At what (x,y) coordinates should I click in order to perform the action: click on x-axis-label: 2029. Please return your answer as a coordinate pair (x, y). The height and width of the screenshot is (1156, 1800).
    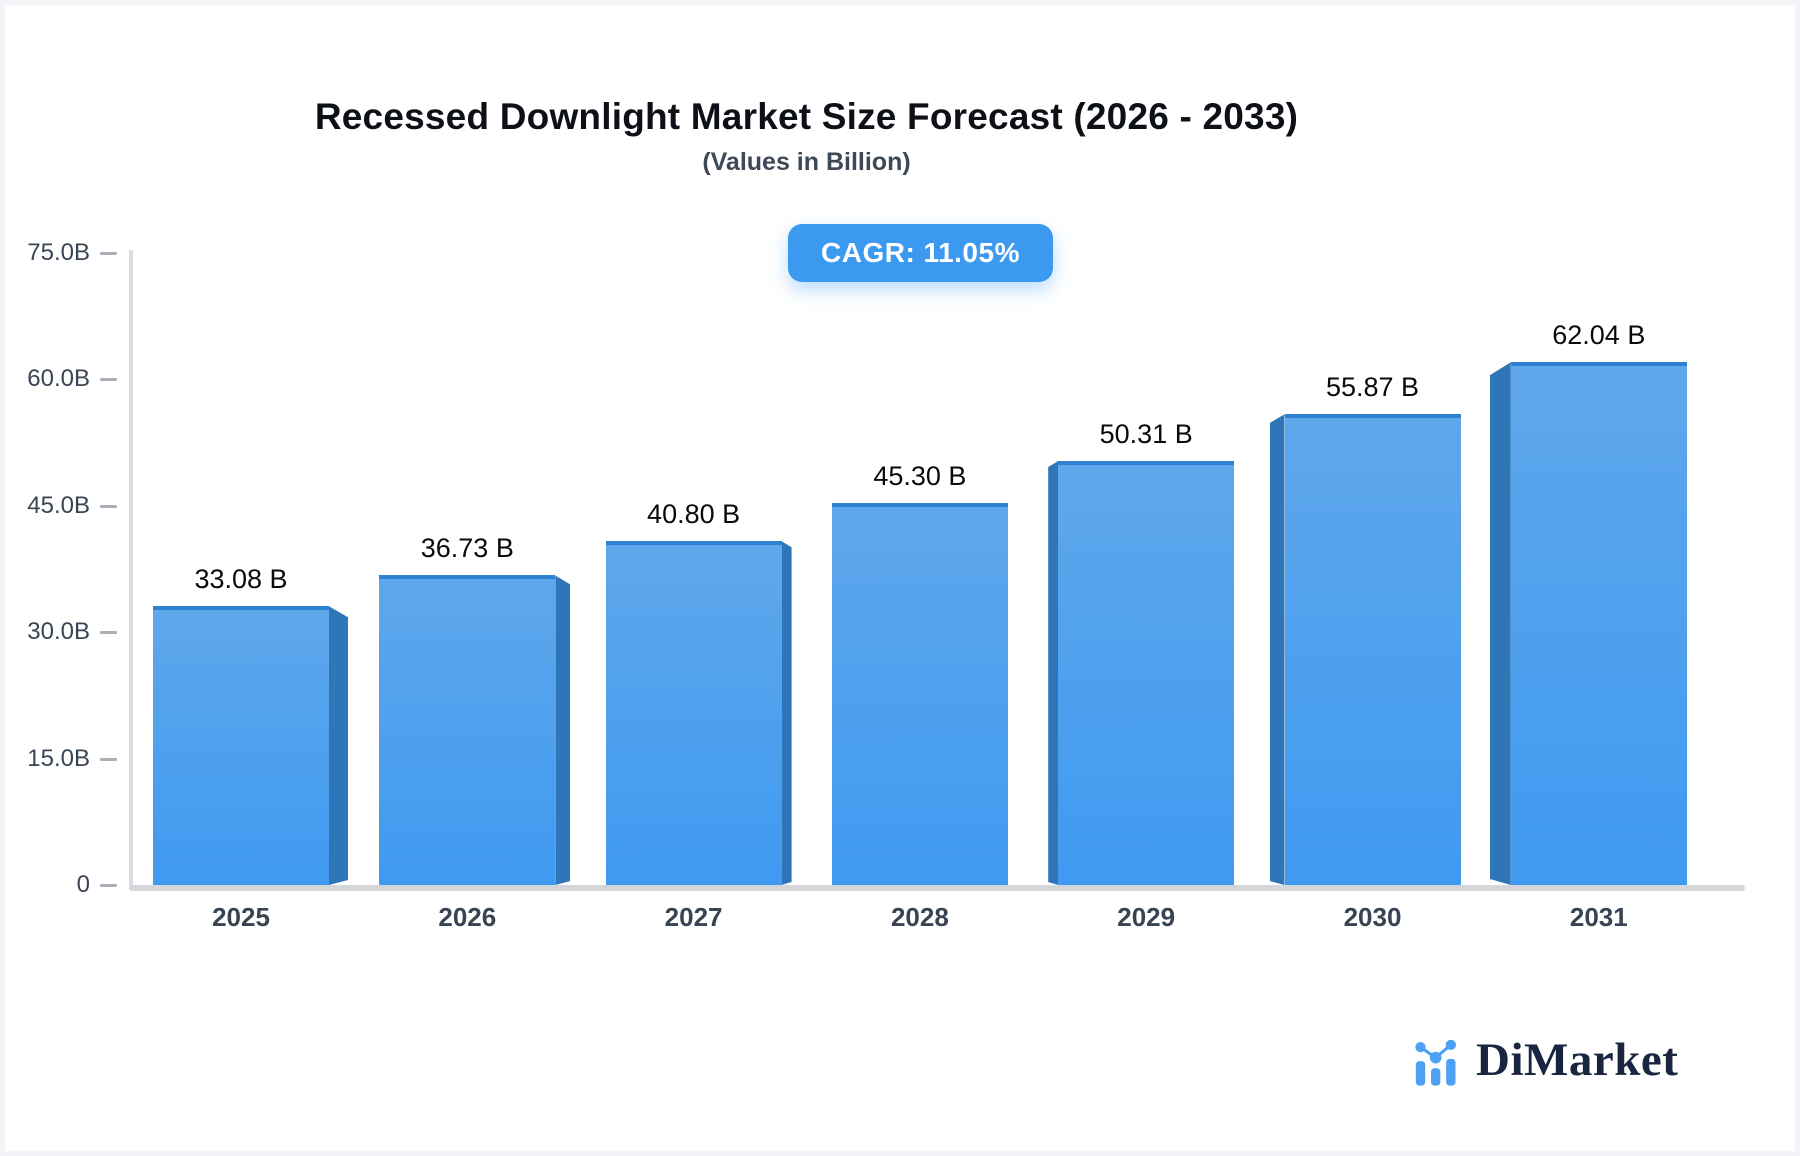
    Looking at the image, I should click on (1146, 917).